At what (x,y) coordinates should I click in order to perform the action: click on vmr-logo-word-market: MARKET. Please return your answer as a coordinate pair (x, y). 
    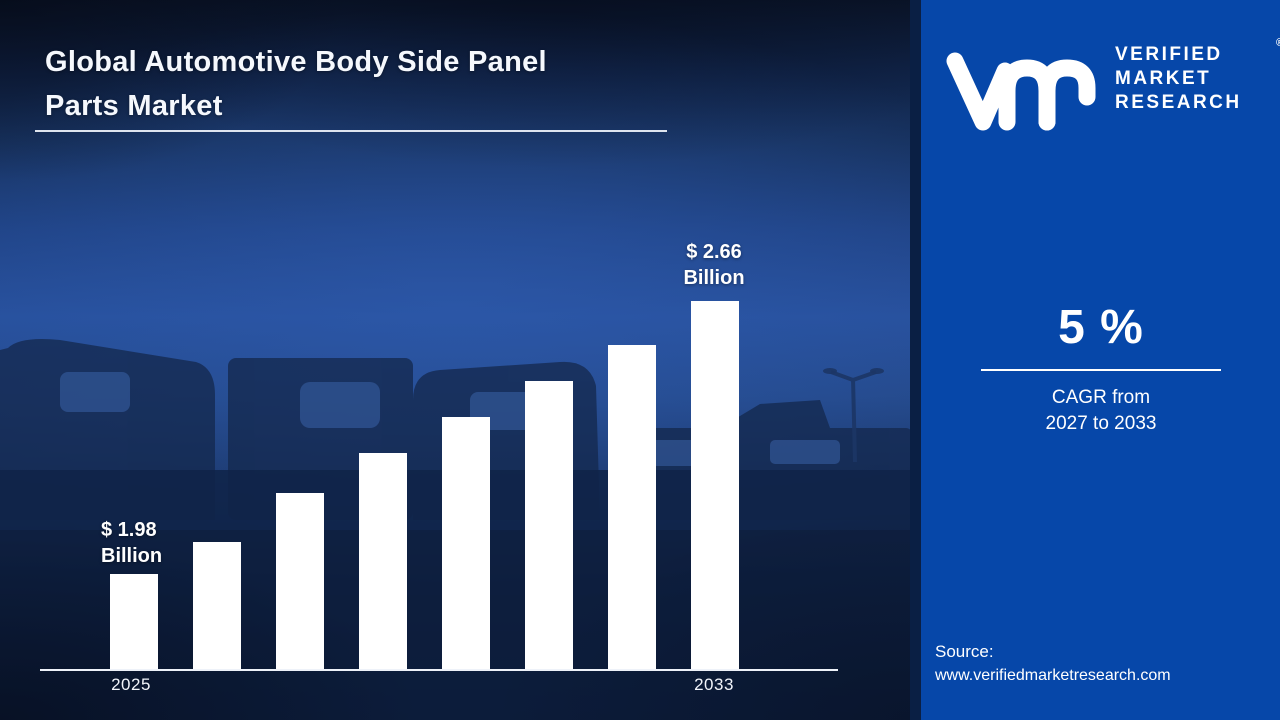
    Looking at the image, I should click on (1163, 78).